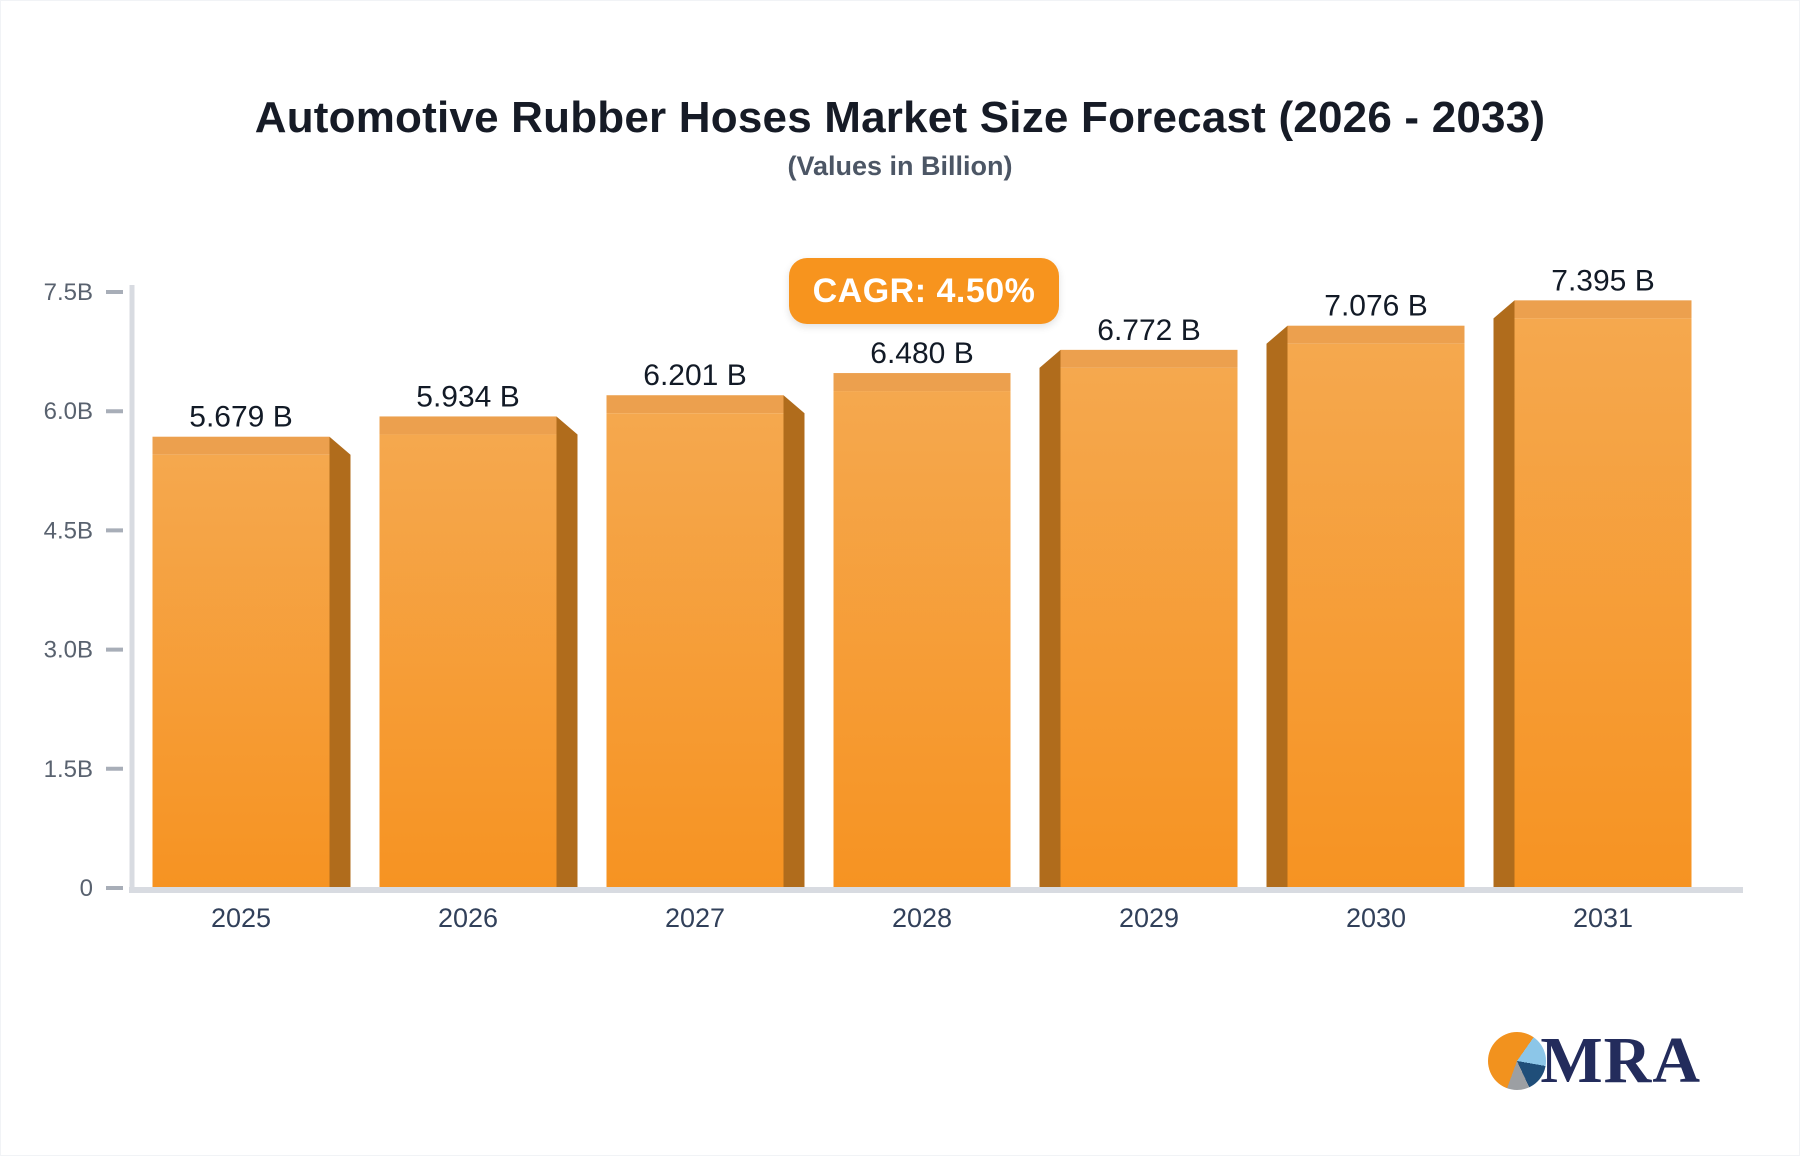 The height and width of the screenshot is (1156, 1800). Describe the element at coordinates (1375, 306) in the screenshot. I see `bar-value-label: 7.076 B` at that location.